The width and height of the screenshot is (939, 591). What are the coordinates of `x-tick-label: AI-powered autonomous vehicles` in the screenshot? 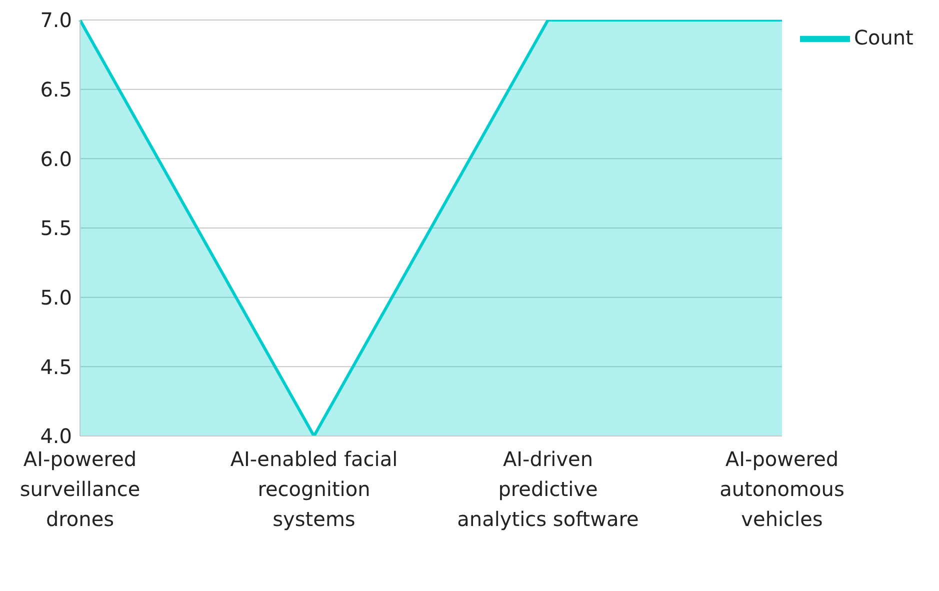 It's located at (782, 489).